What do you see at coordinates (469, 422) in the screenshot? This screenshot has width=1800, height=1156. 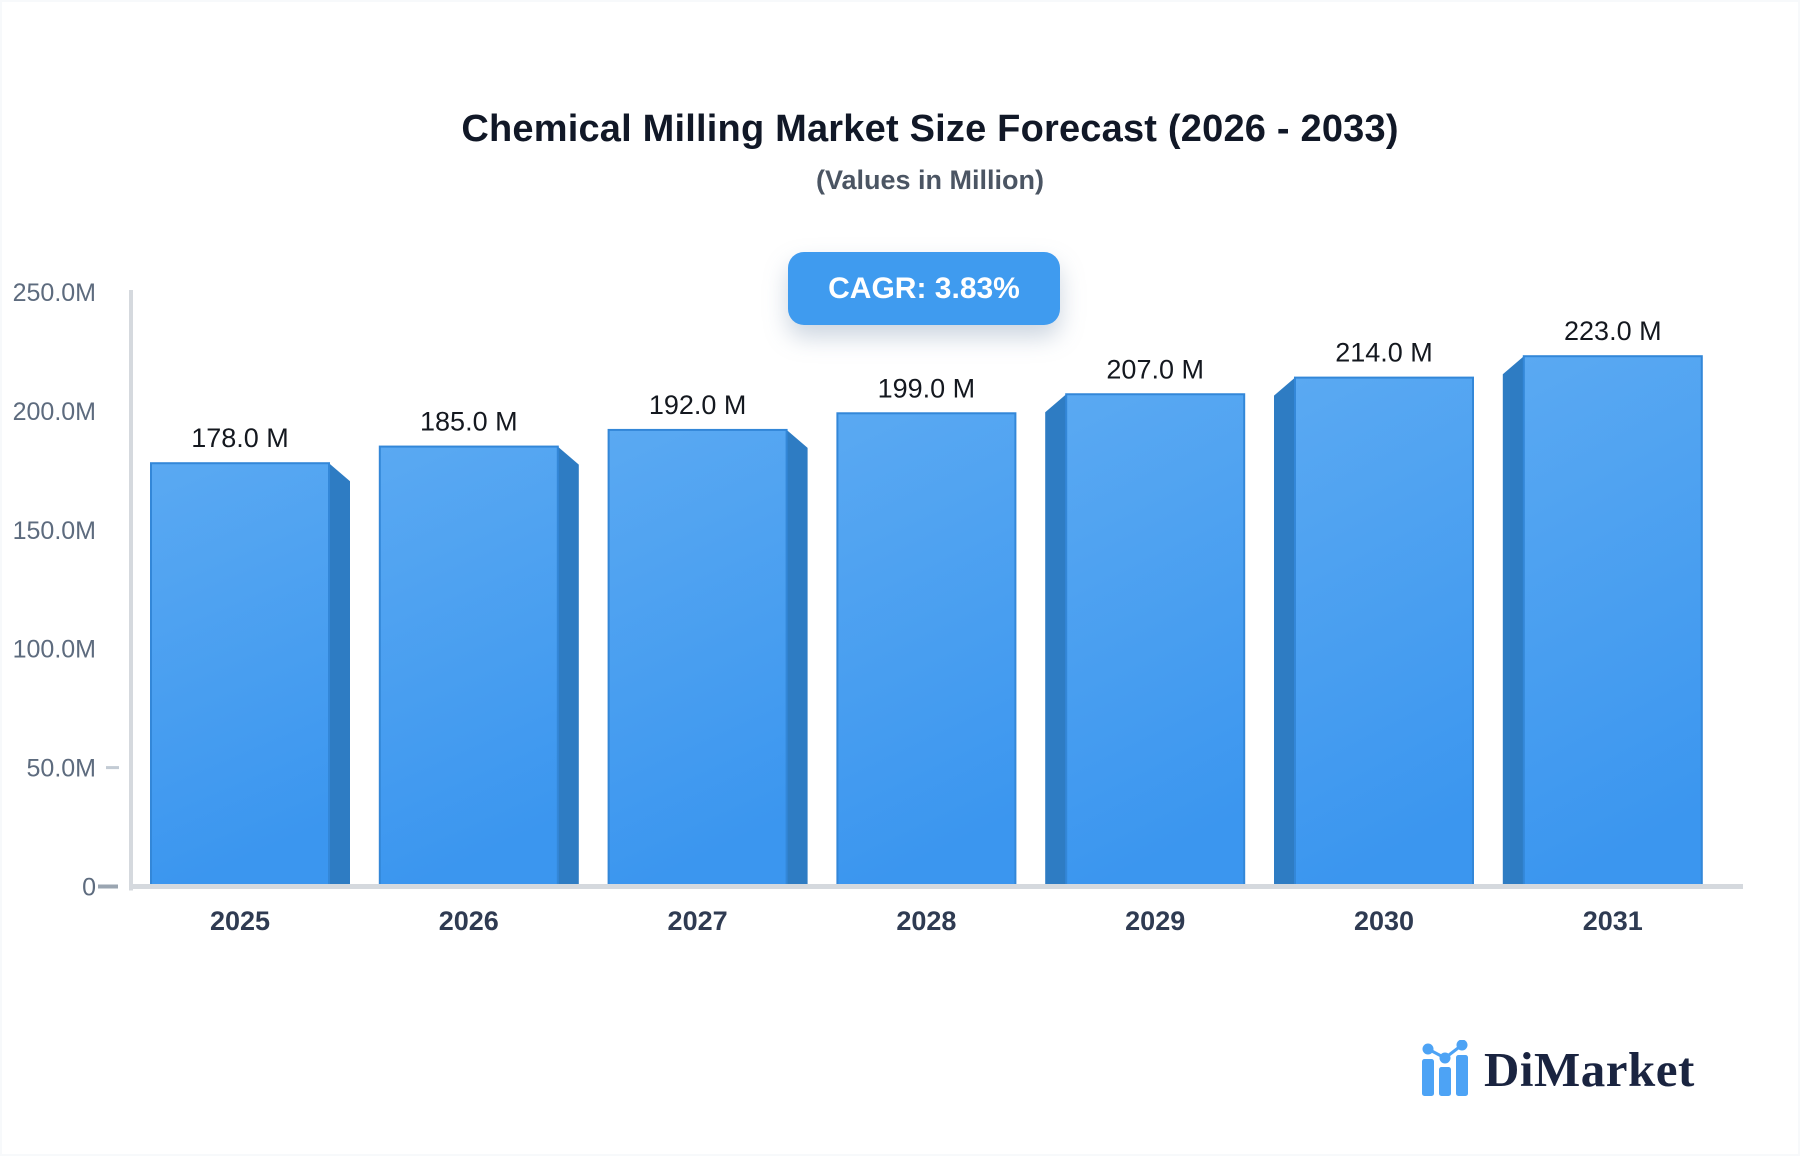 I see `bar-value-label: 185.0 M` at bounding box center [469, 422].